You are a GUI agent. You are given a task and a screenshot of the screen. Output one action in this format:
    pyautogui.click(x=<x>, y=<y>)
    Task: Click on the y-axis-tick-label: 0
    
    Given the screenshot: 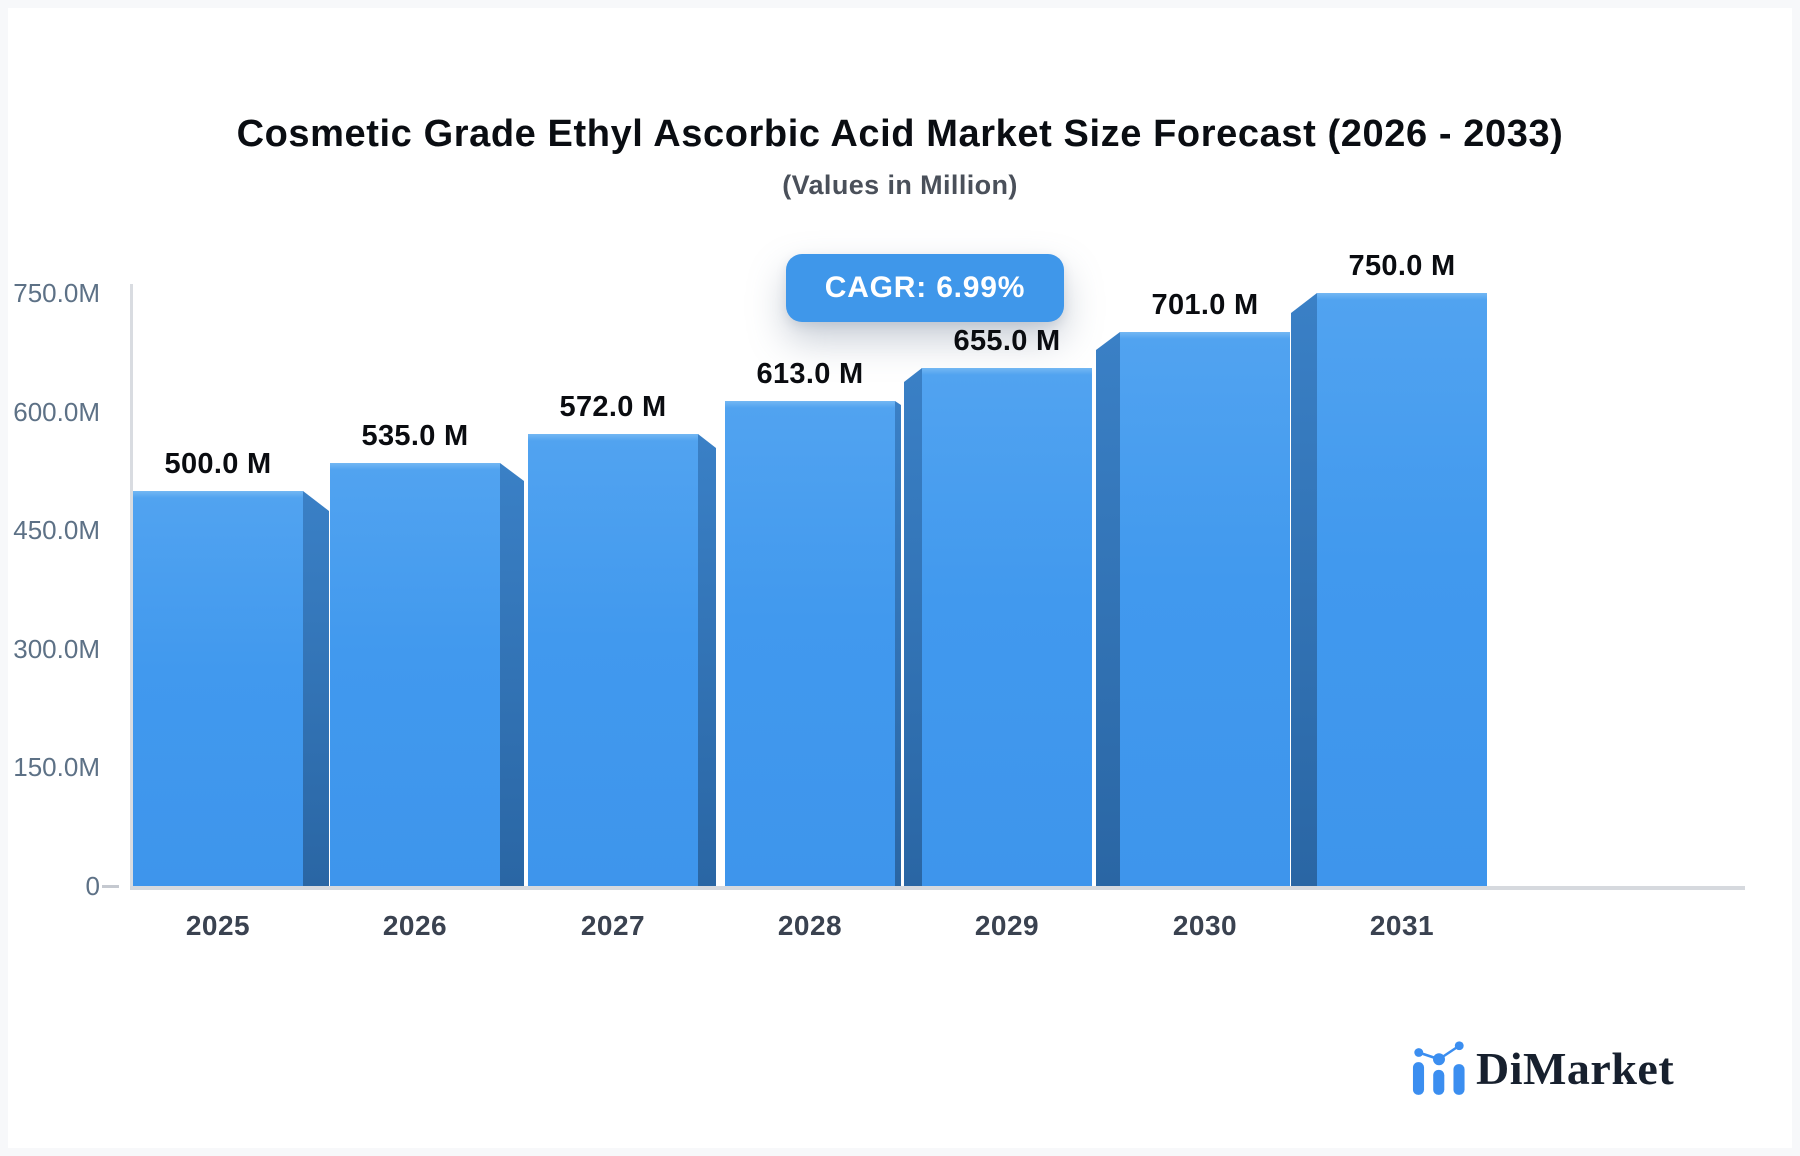 What is the action you would take?
    pyautogui.click(x=92, y=886)
    